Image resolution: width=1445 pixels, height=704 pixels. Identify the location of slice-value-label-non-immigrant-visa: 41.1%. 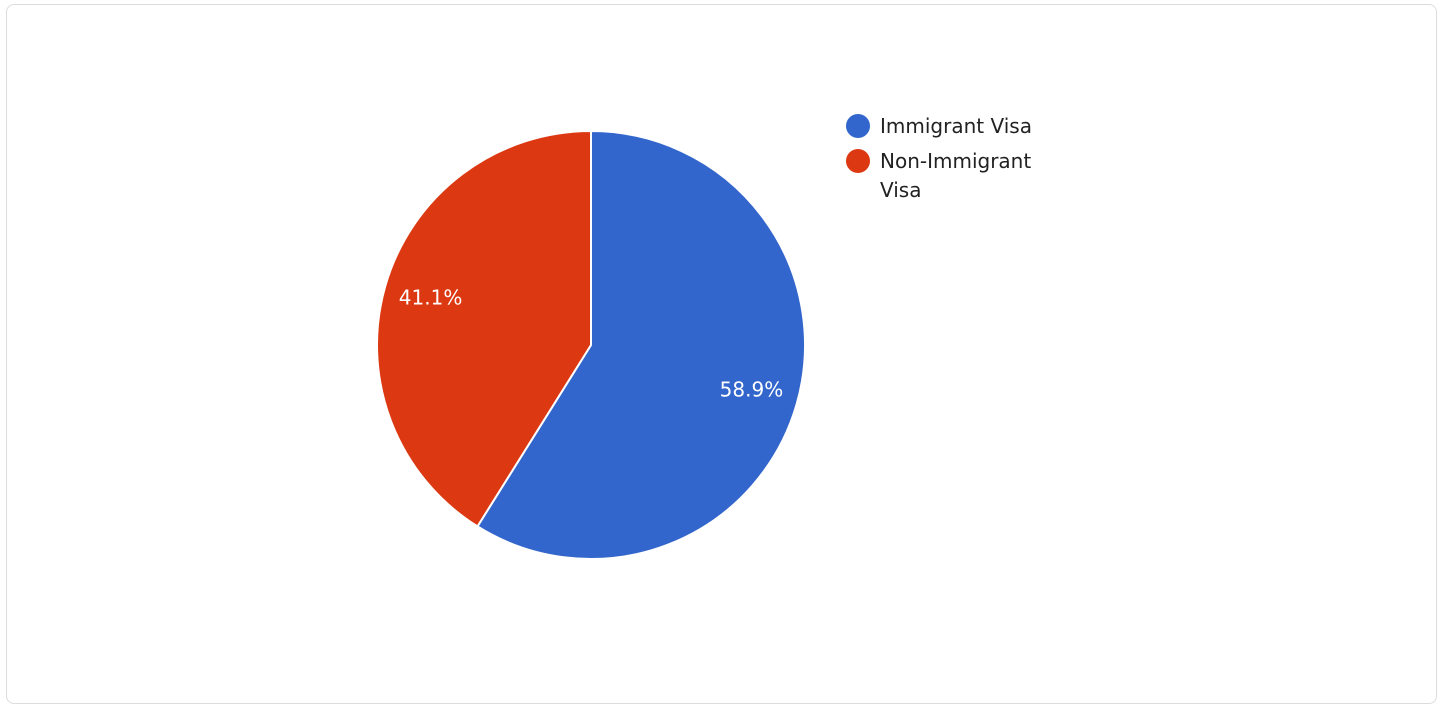
(431, 297).